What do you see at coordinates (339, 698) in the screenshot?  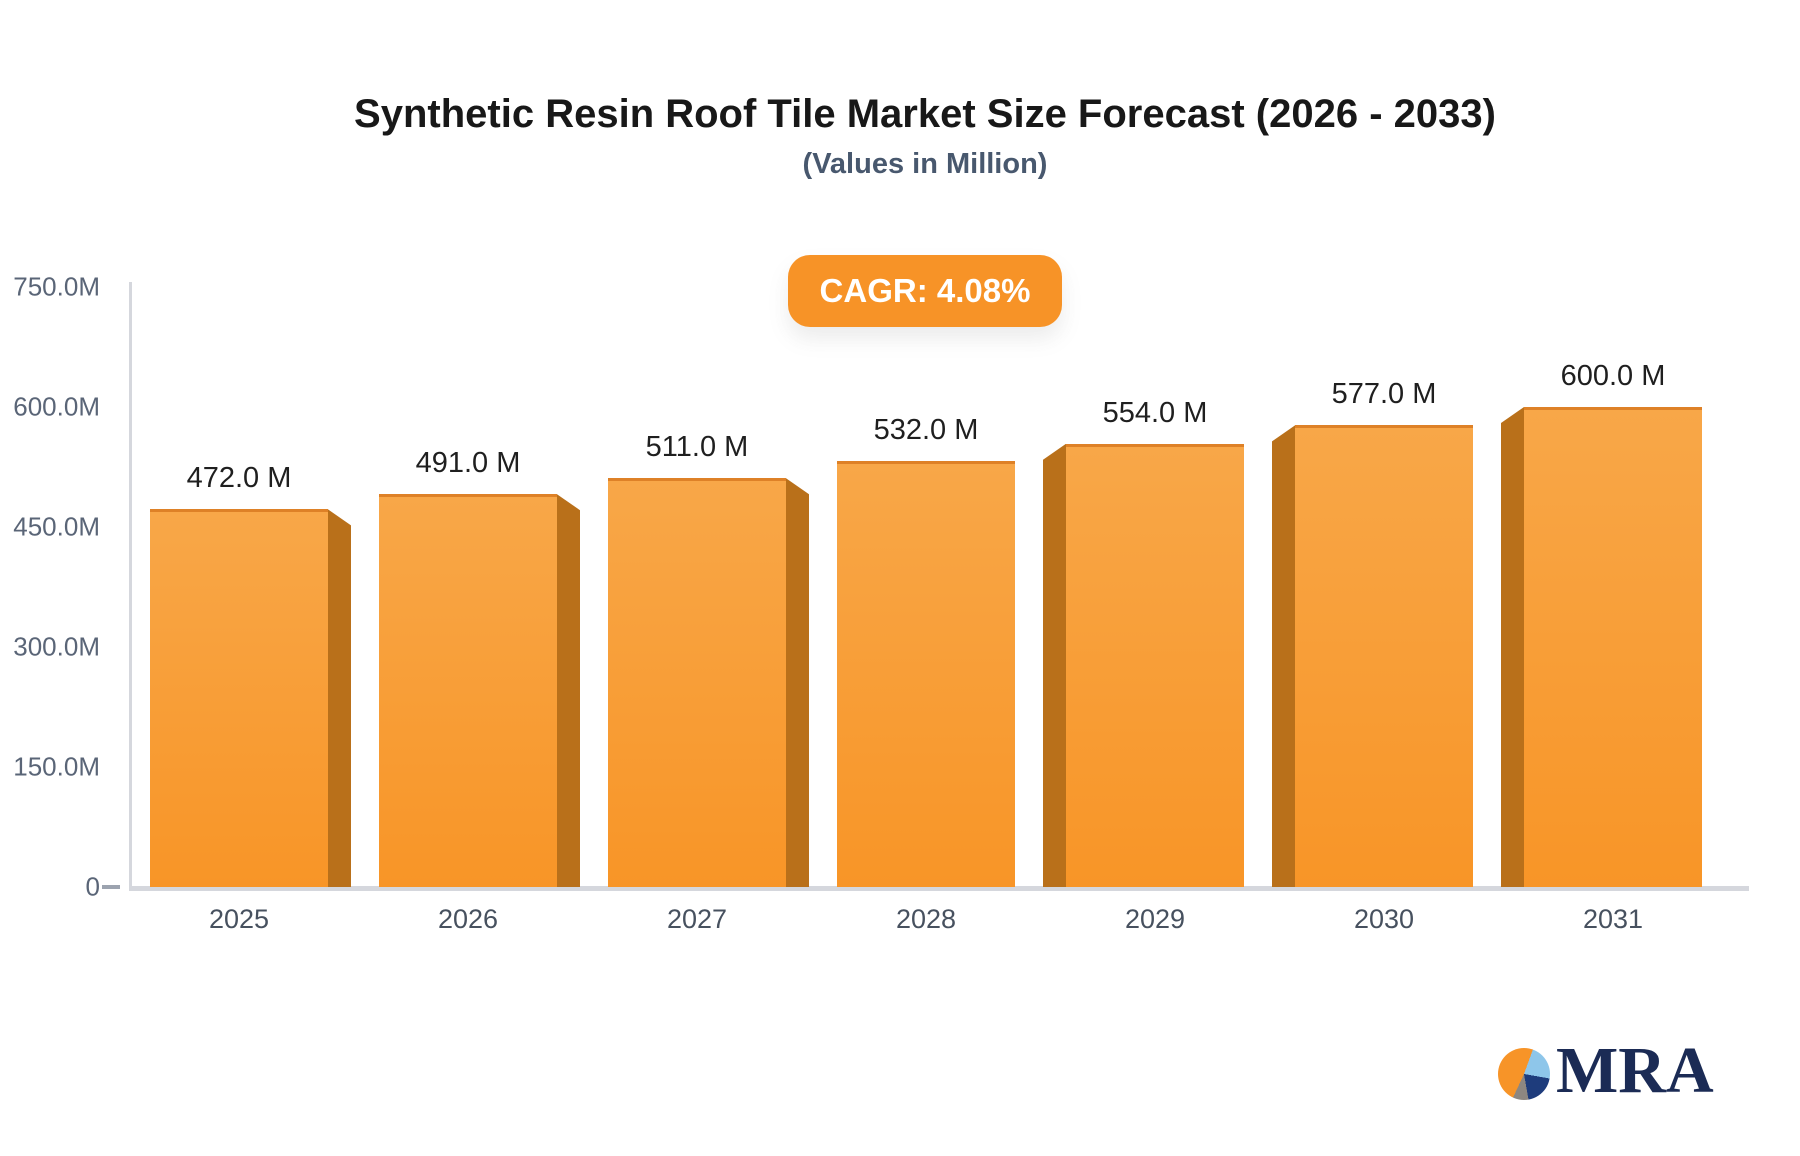 I see `bar-side-2025` at bounding box center [339, 698].